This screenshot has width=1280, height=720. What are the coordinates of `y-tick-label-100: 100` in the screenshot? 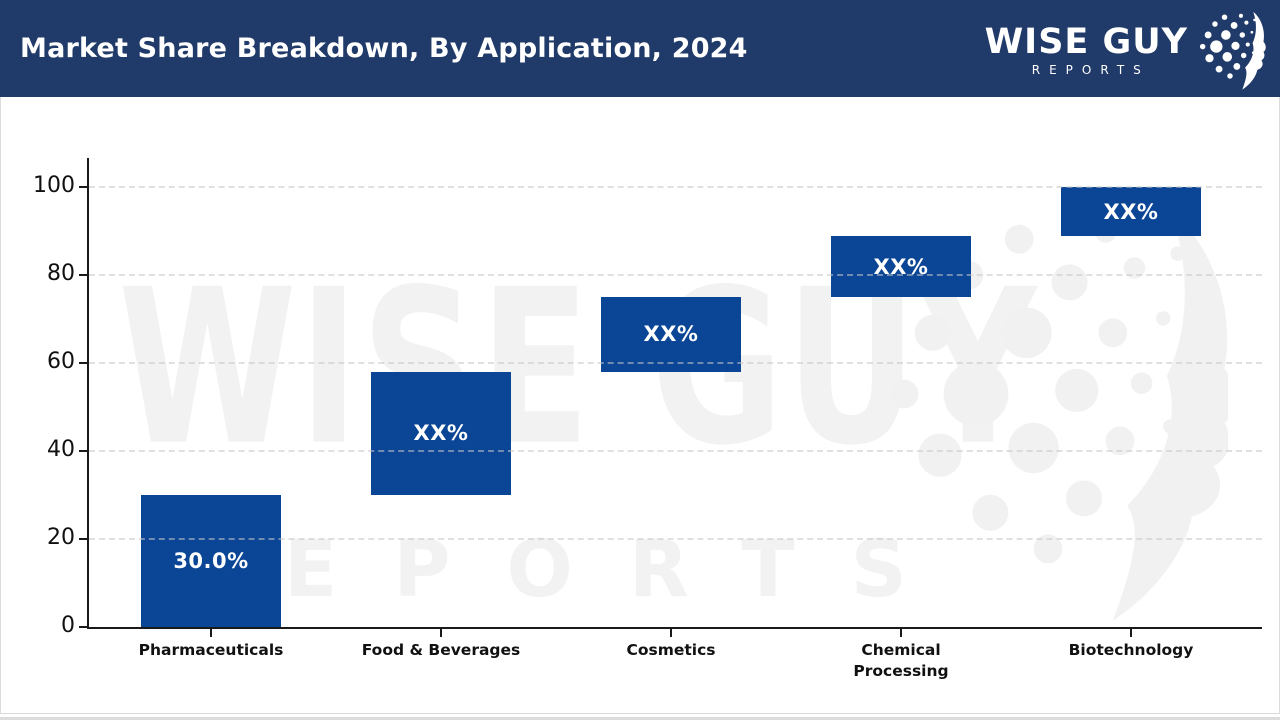 It's located at (54, 185).